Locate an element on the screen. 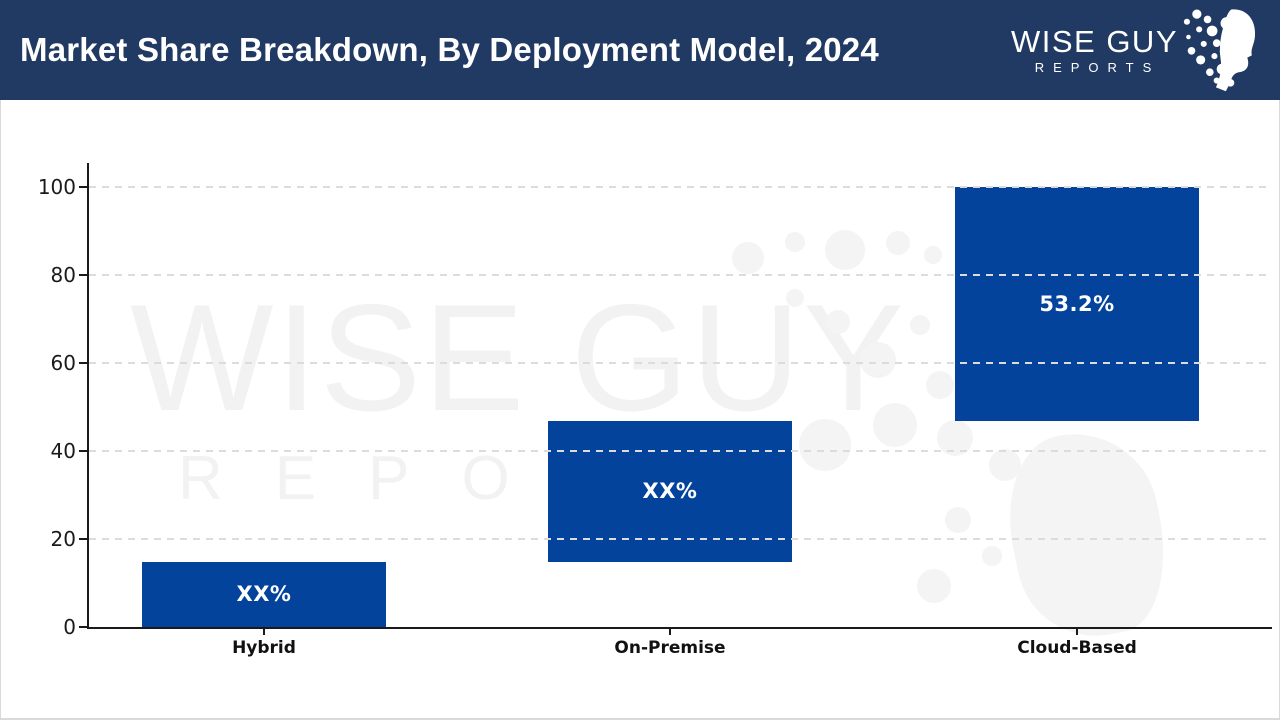  wise-guy-logo: WISE GUY REPORTS is located at coordinates (1134, 50).